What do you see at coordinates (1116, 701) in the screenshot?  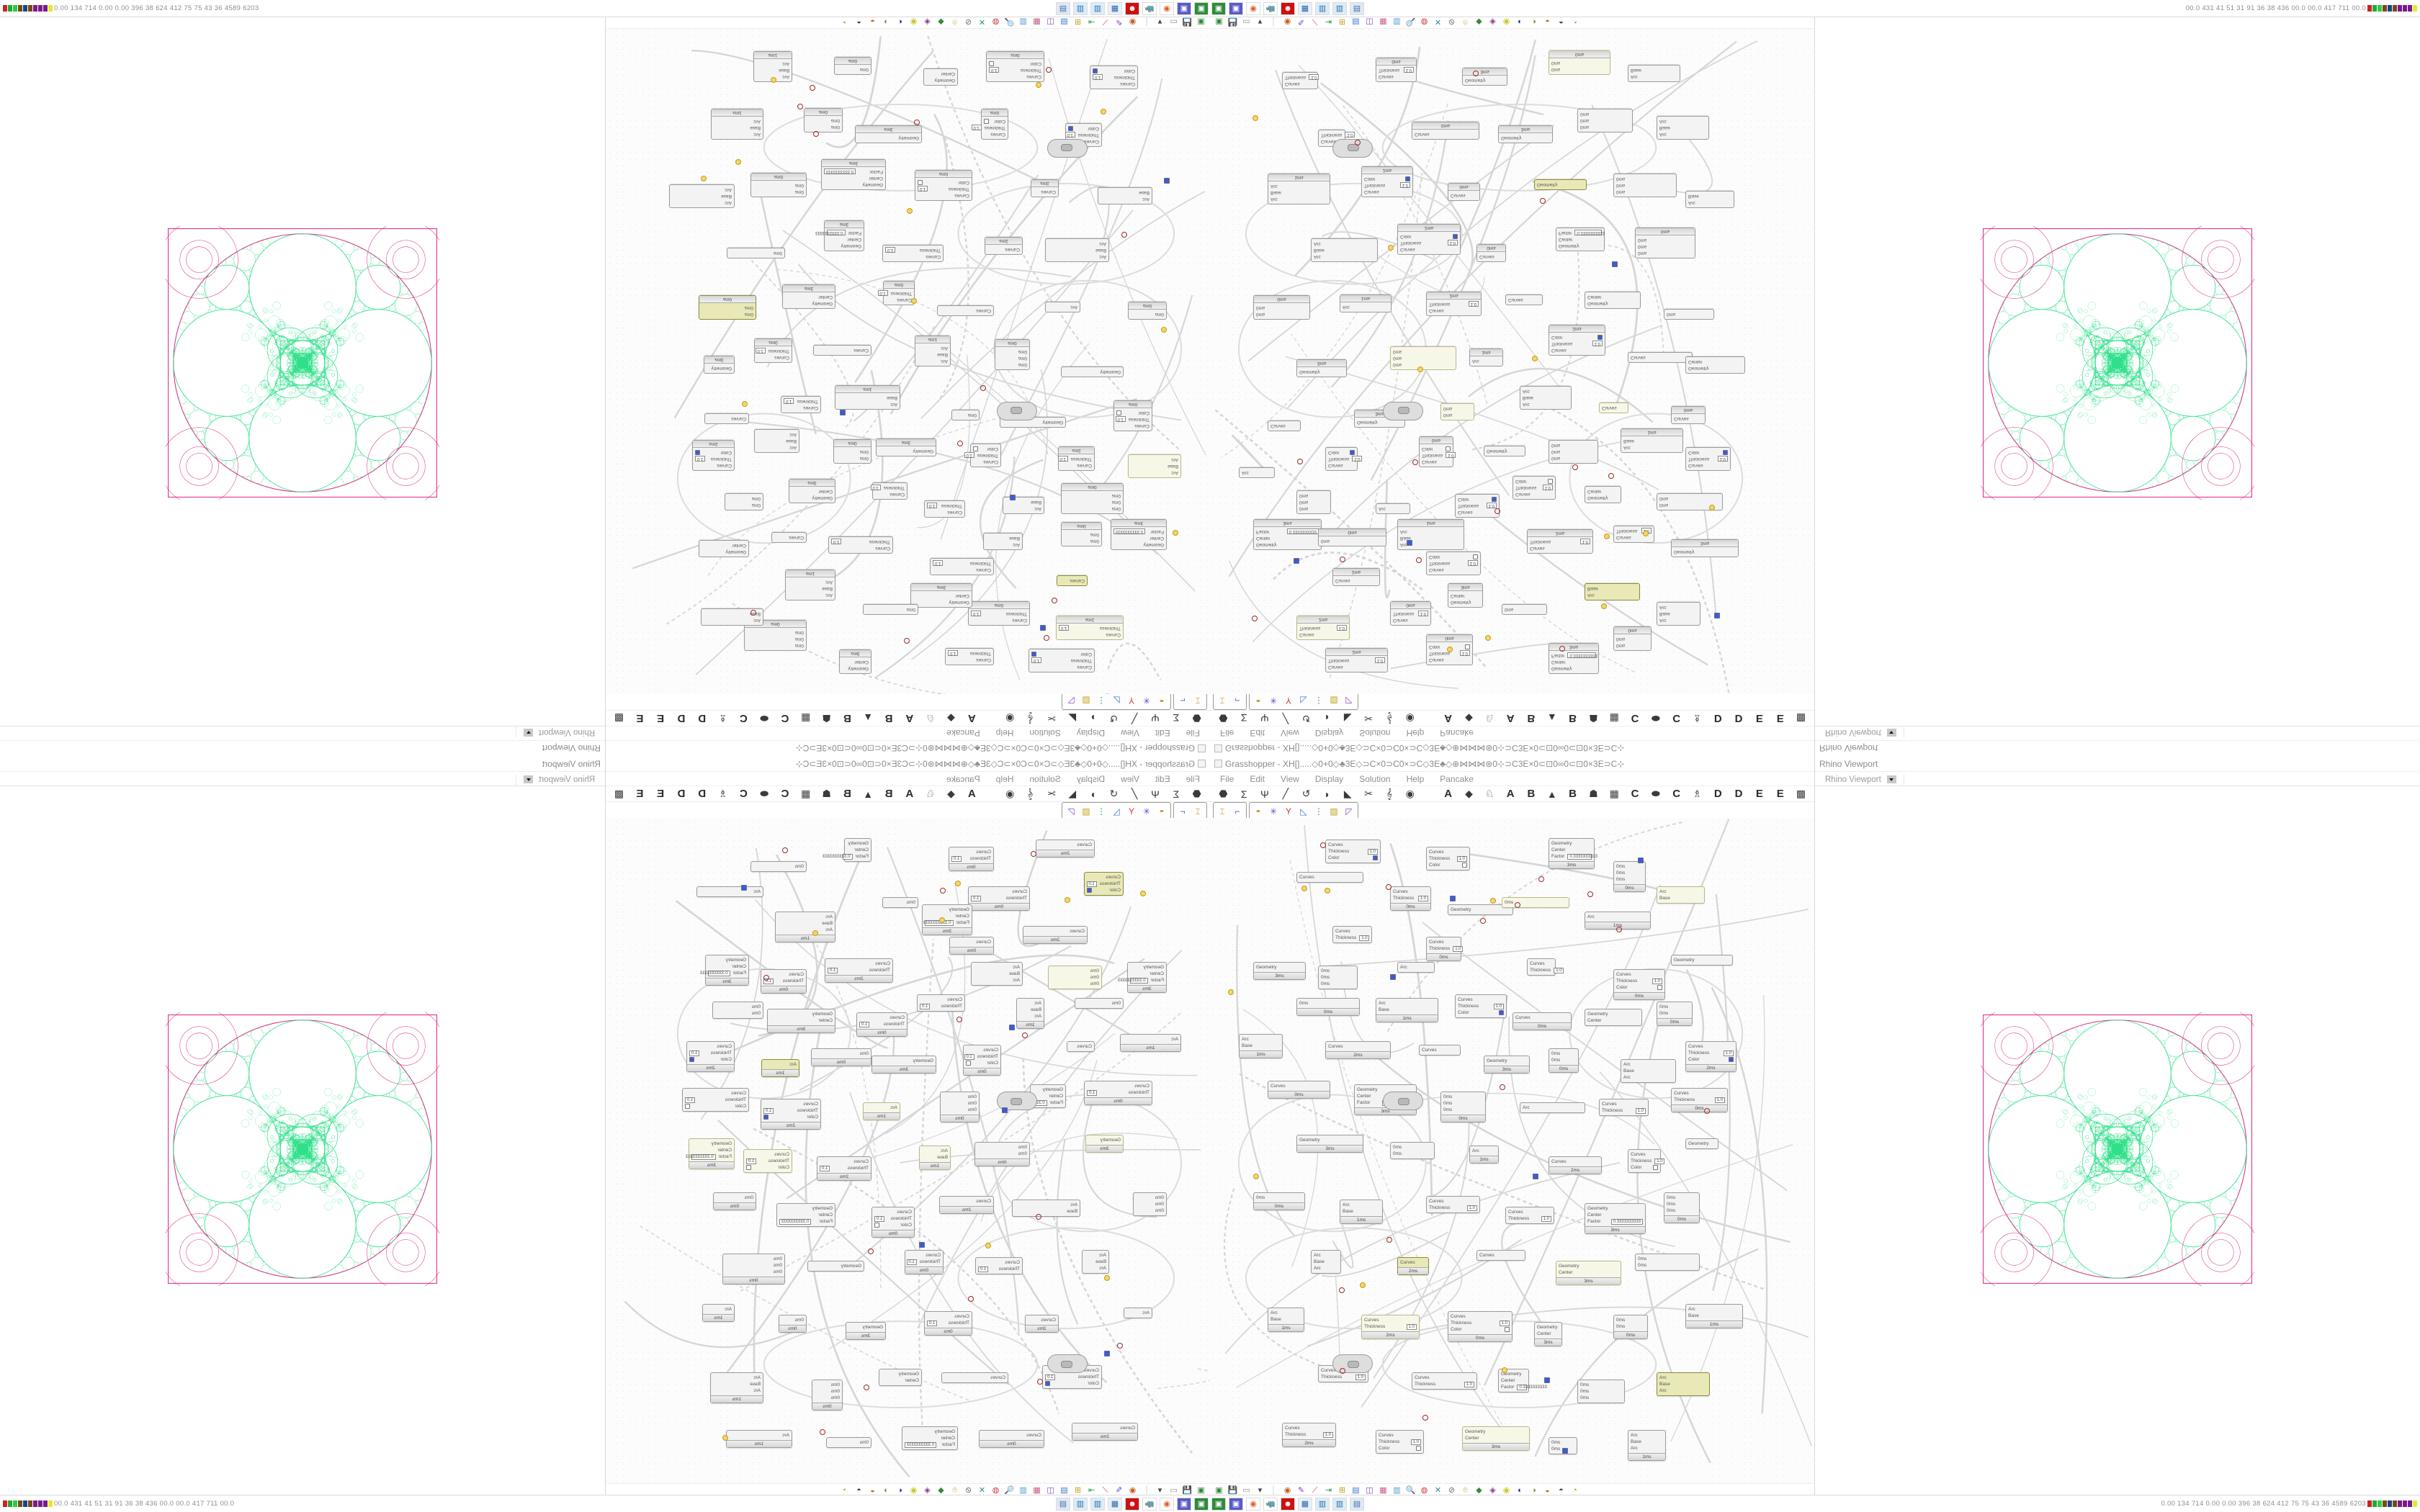 I see `gallery-component-icon: ◺` at bounding box center [1116, 701].